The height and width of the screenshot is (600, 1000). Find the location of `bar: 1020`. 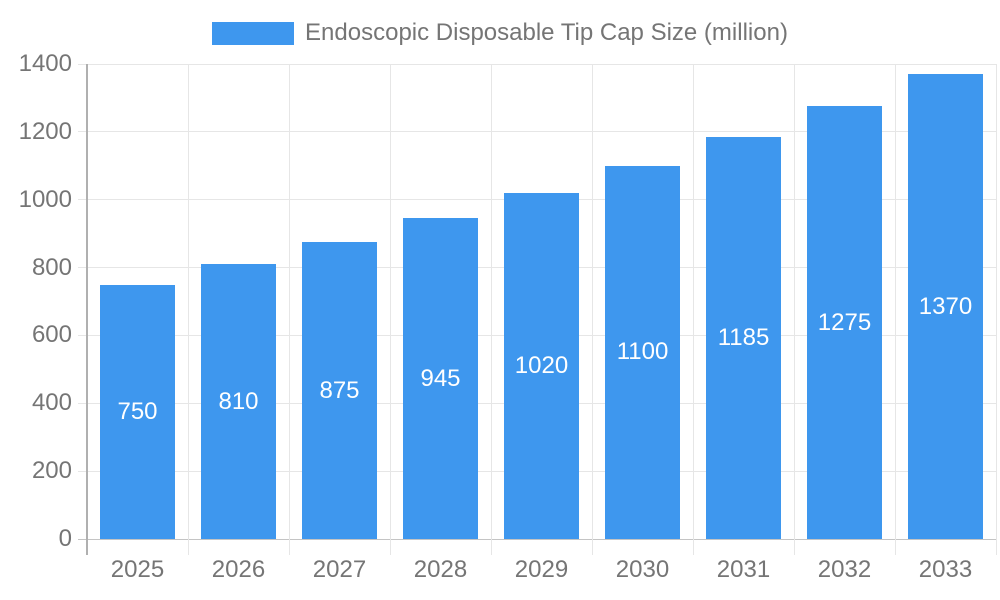

bar: 1020 is located at coordinates (541, 365).